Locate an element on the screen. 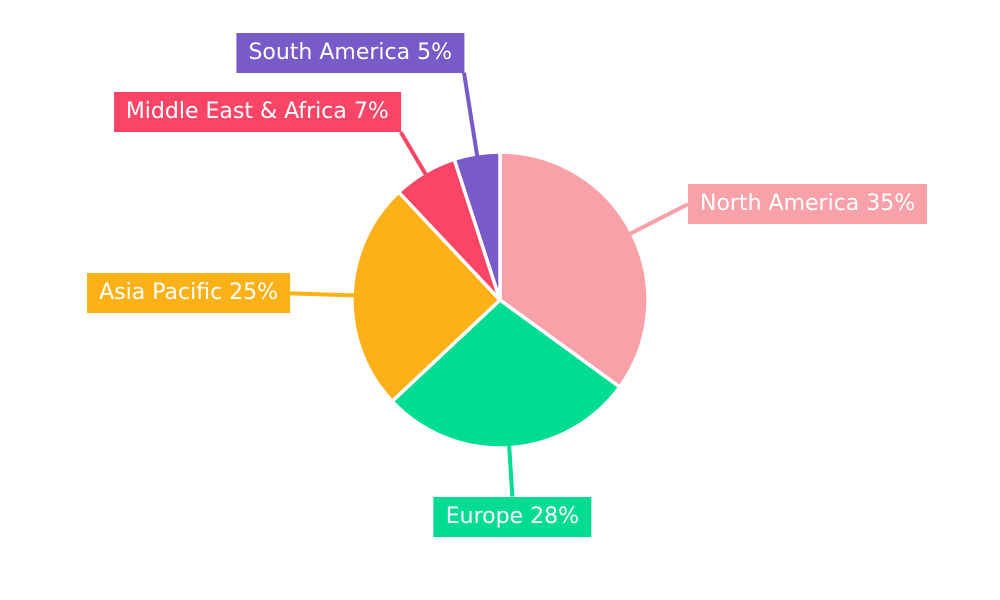 The height and width of the screenshot is (600, 1000). leader-line-europe is located at coordinates (511, 471).